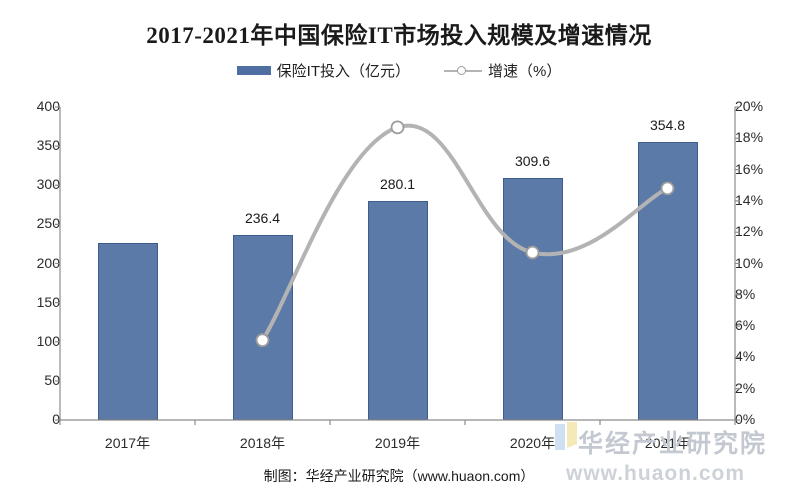 This screenshot has height=500, width=798. What do you see at coordinates (745, 419) in the screenshot?
I see `y2-axis-tick-label: 0%` at bounding box center [745, 419].